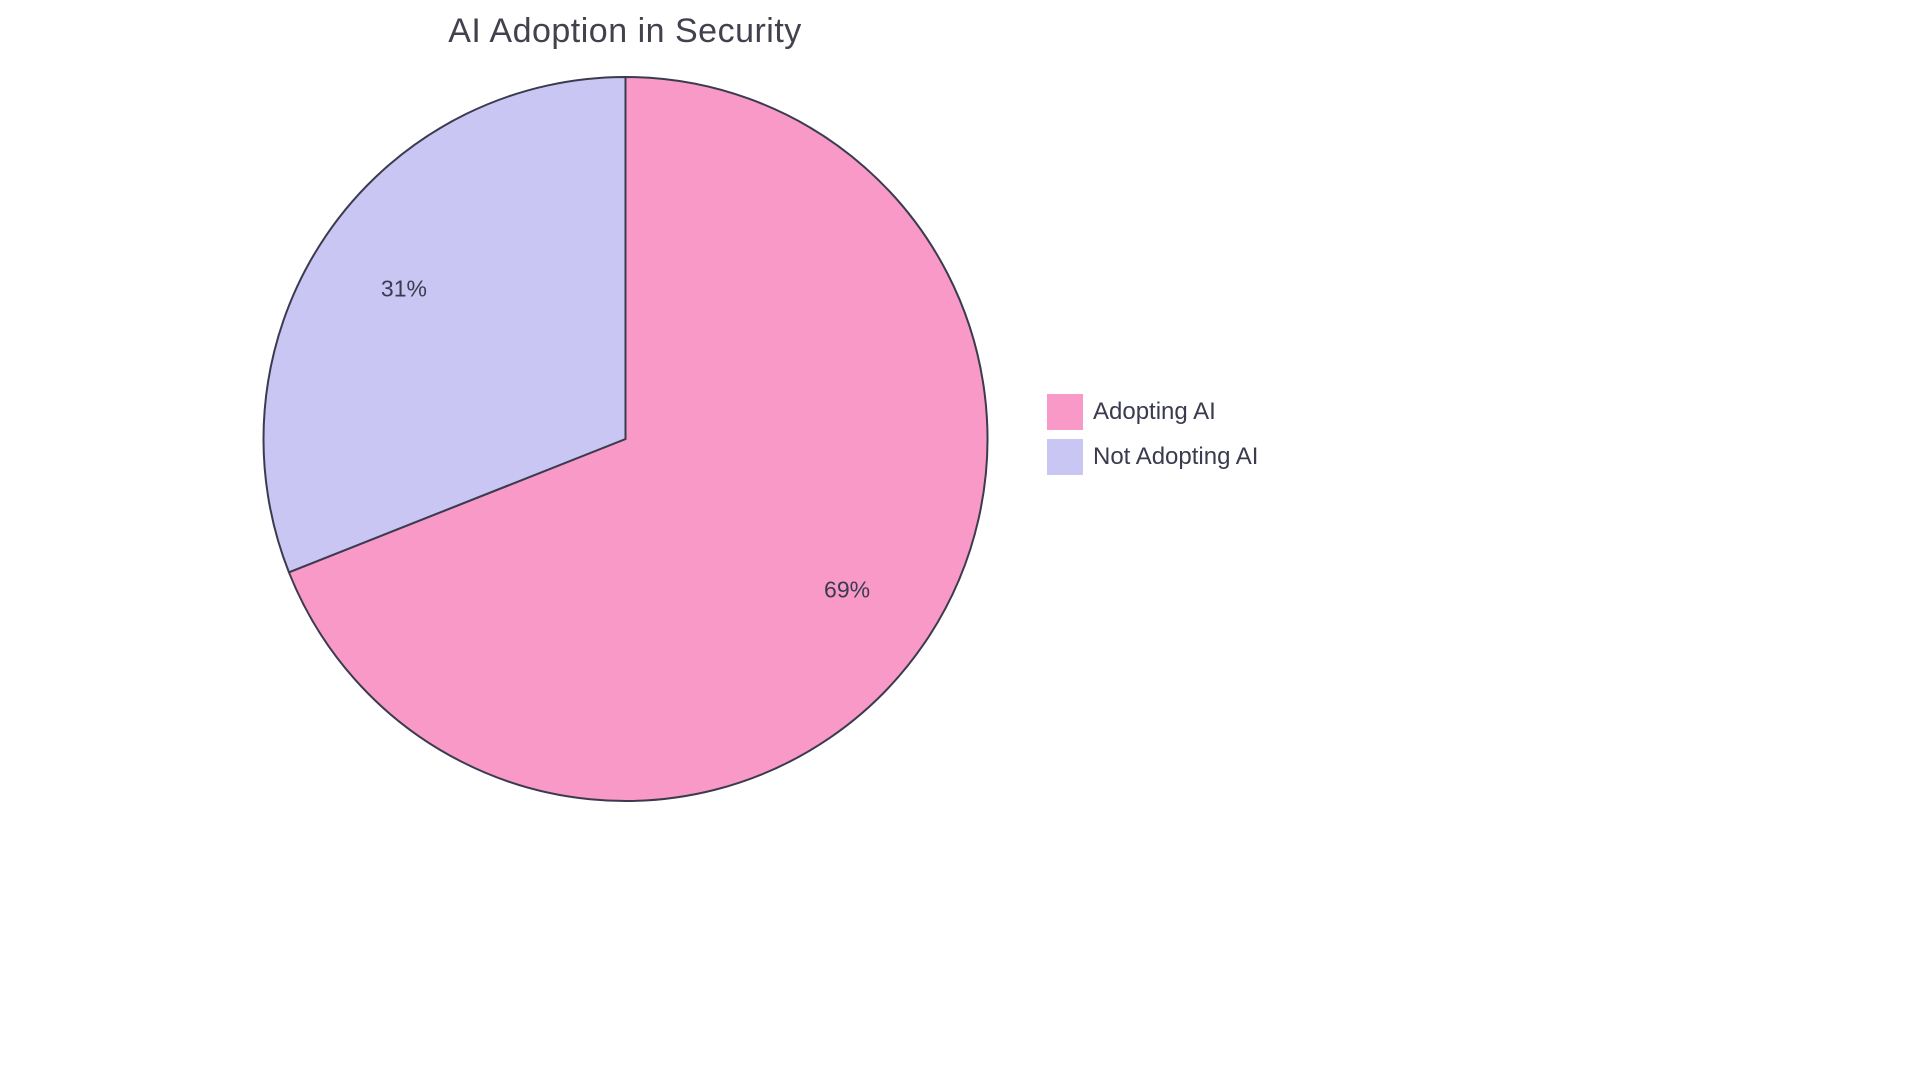 The image size is (1920, 1083). I want to click on legend-swatch-not-adopting, so click(1065, 457).